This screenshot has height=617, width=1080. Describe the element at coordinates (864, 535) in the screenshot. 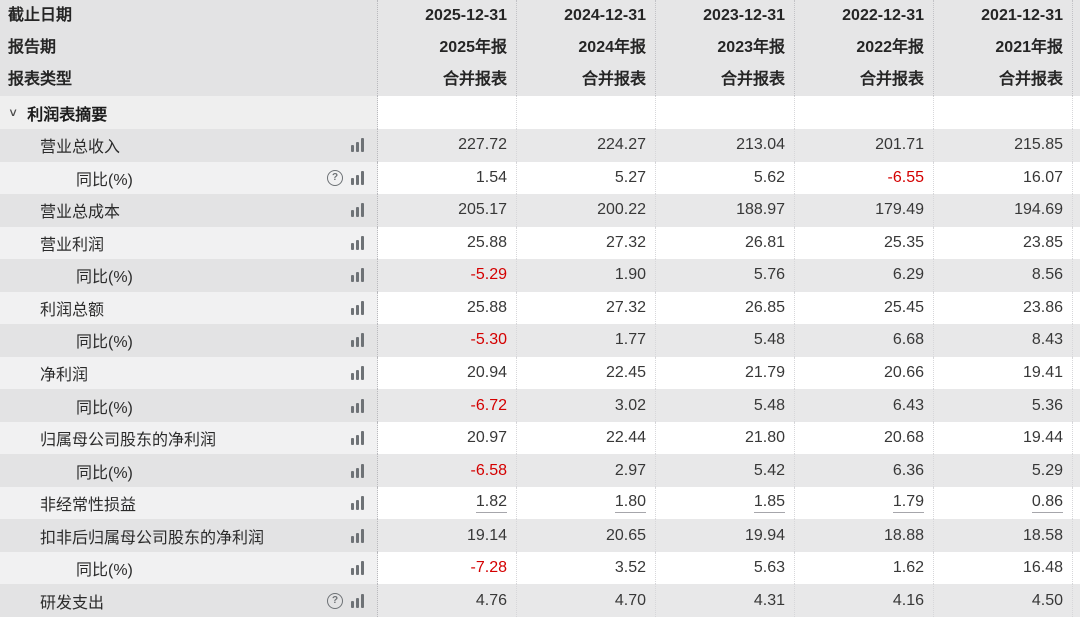

I see `value-cell: 18.88` at that location.